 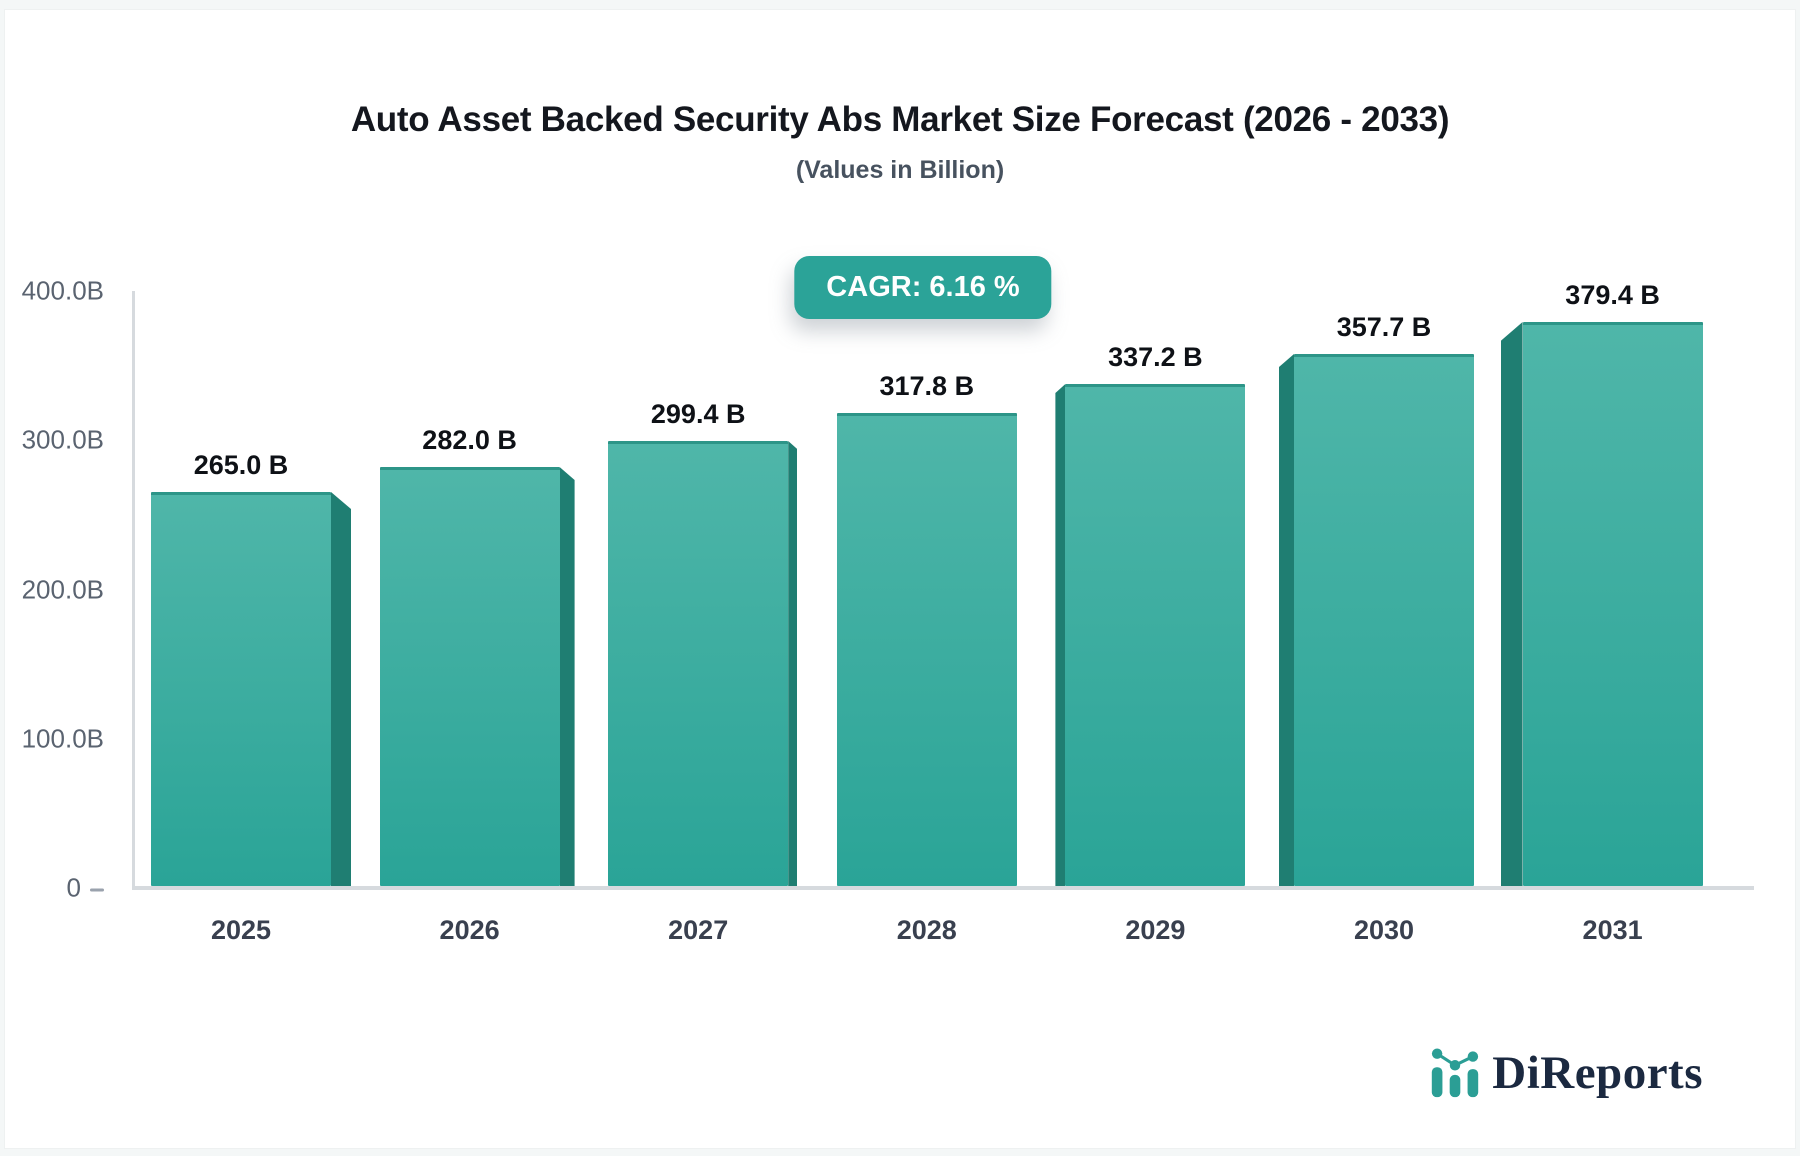 I want to click on x-axis-category-label: 2029, so click(x=1155, y=930).